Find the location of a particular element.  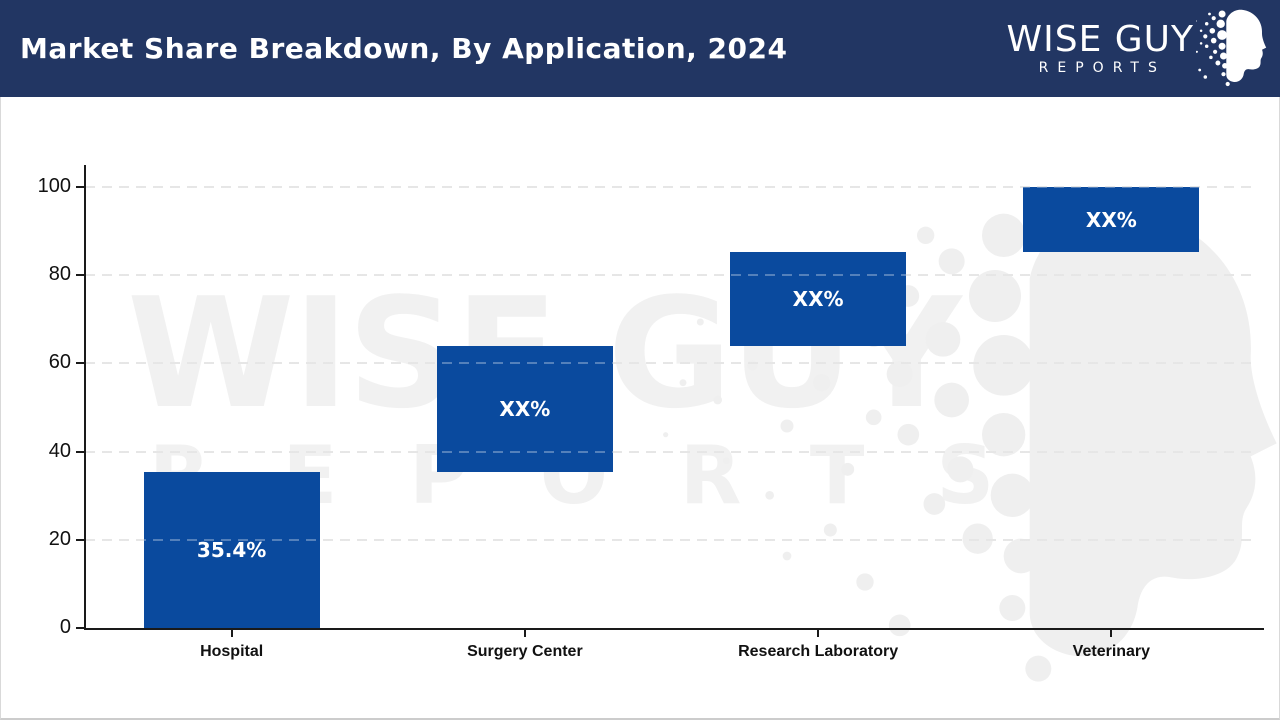

bar-value-label: 35.4% is located at coordinates (231, 549).